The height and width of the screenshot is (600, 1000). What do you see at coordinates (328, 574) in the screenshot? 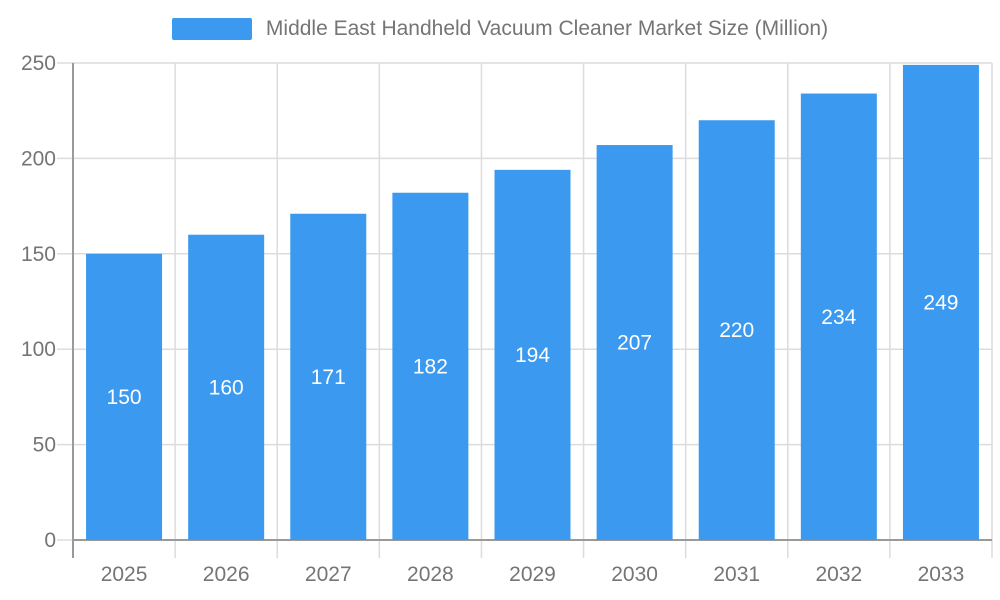
I see `x-tick-label: 2027` at bounding box center [328, 574].